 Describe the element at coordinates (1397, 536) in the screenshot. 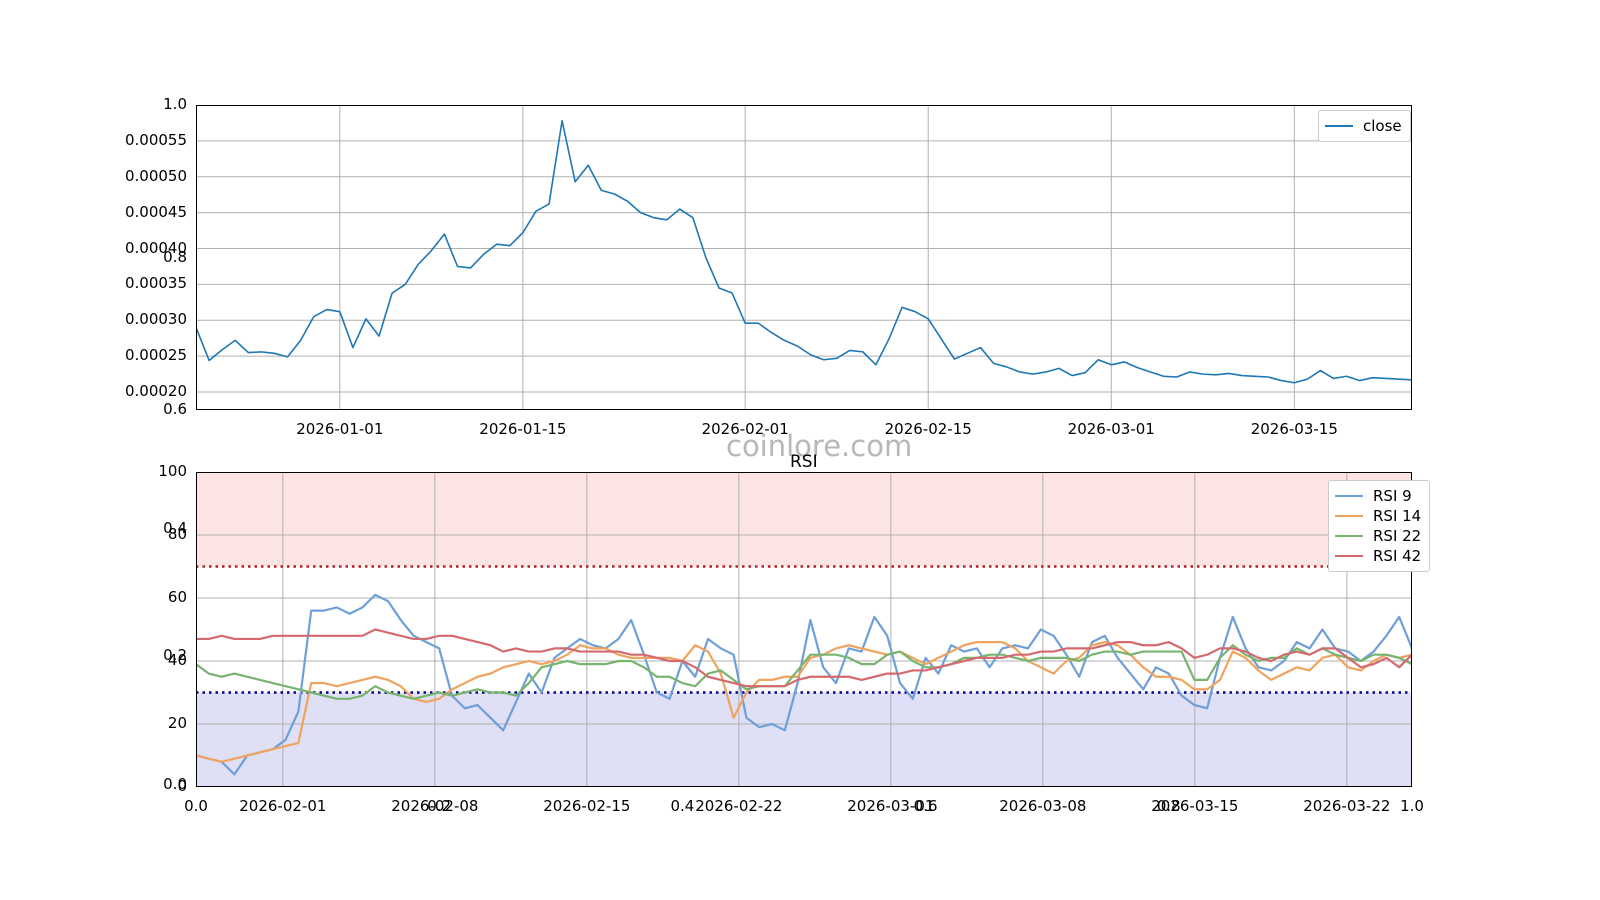

I see `rsi-legend-label: RSI 22` at that location.